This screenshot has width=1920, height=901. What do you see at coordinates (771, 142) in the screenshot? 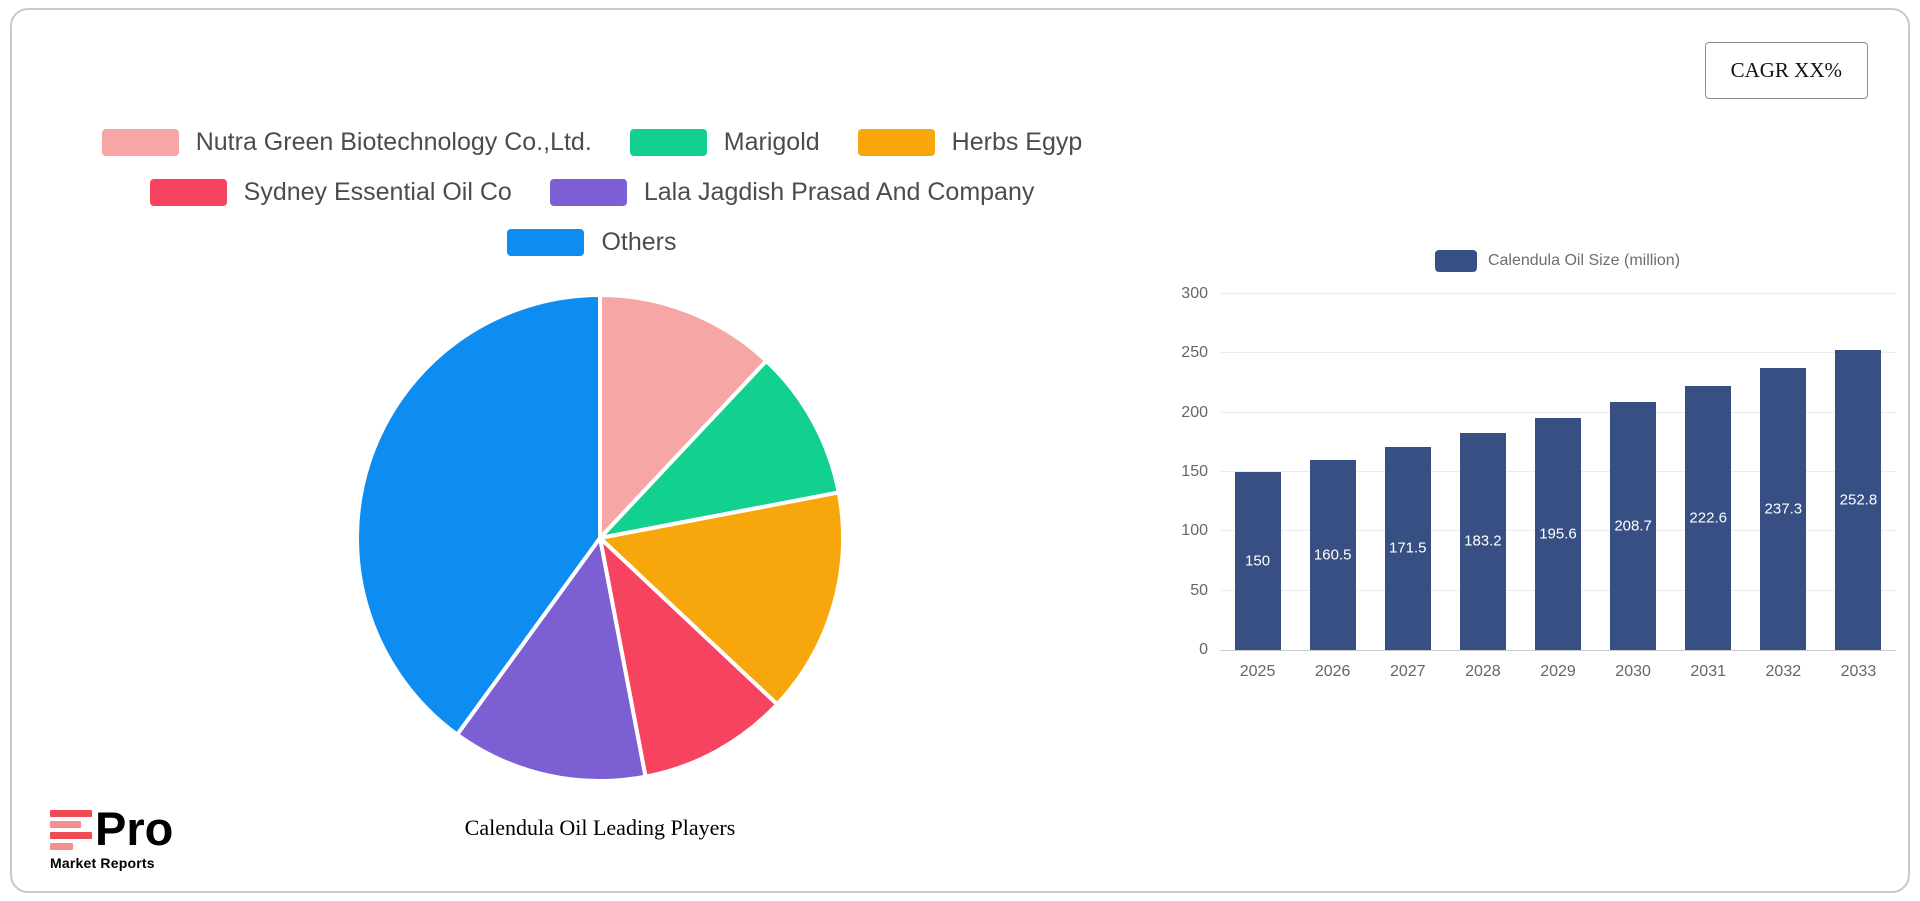
I see `legend-label: Marigold` at bounding box center [771, 142].